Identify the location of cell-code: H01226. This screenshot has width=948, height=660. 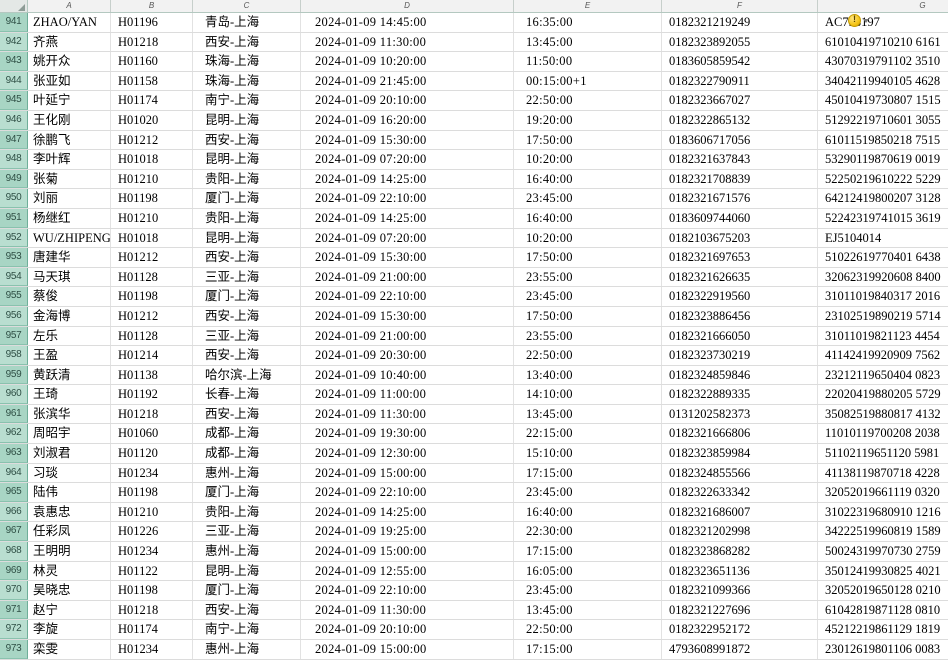
(152, 532).